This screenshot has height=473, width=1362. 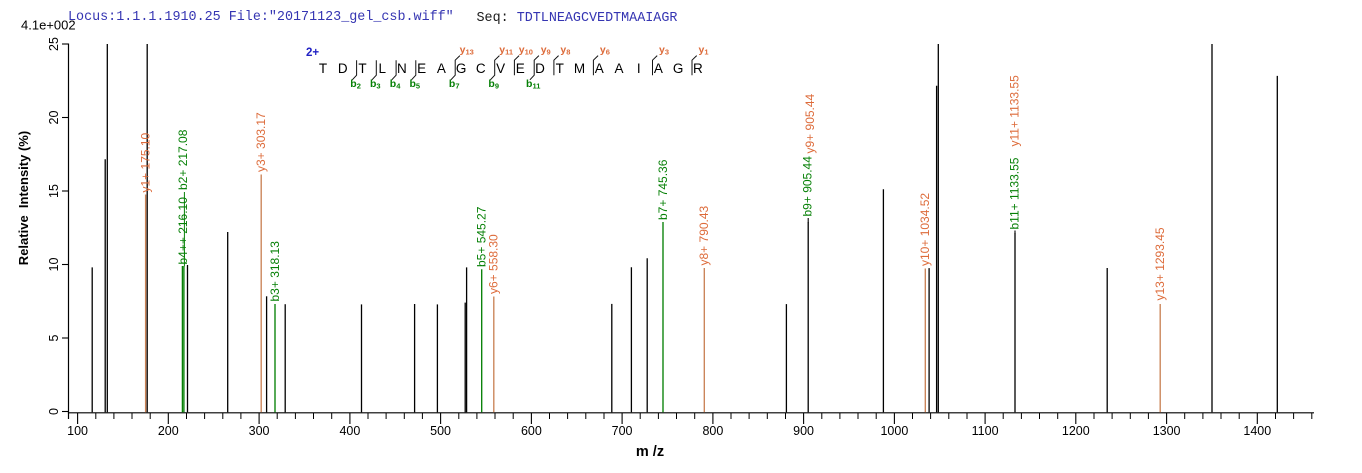 I want to click on svg-text: y8, so click(x=565, y=50).